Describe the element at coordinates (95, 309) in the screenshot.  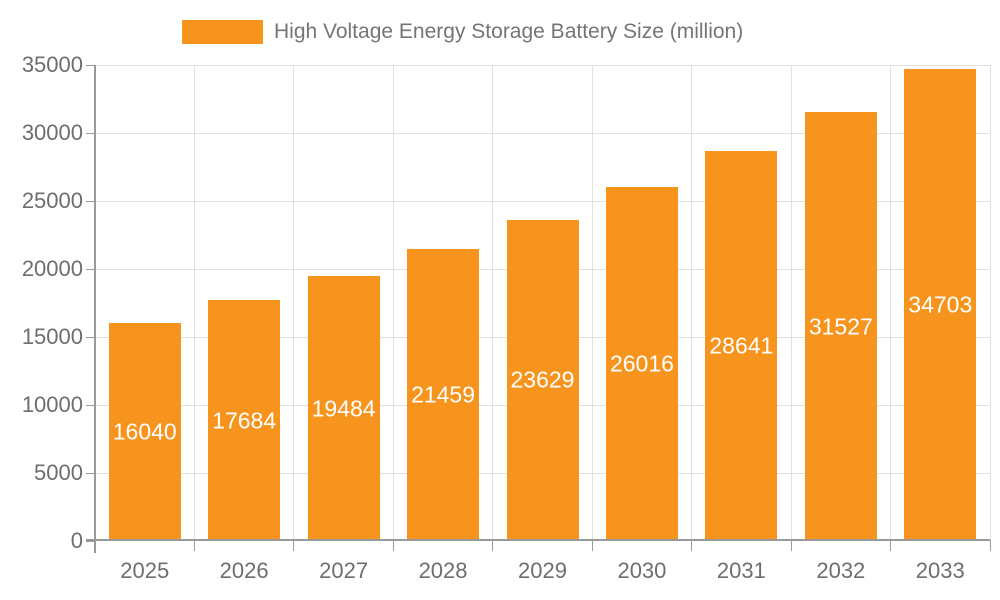
I see `y-axis-line` at that location.